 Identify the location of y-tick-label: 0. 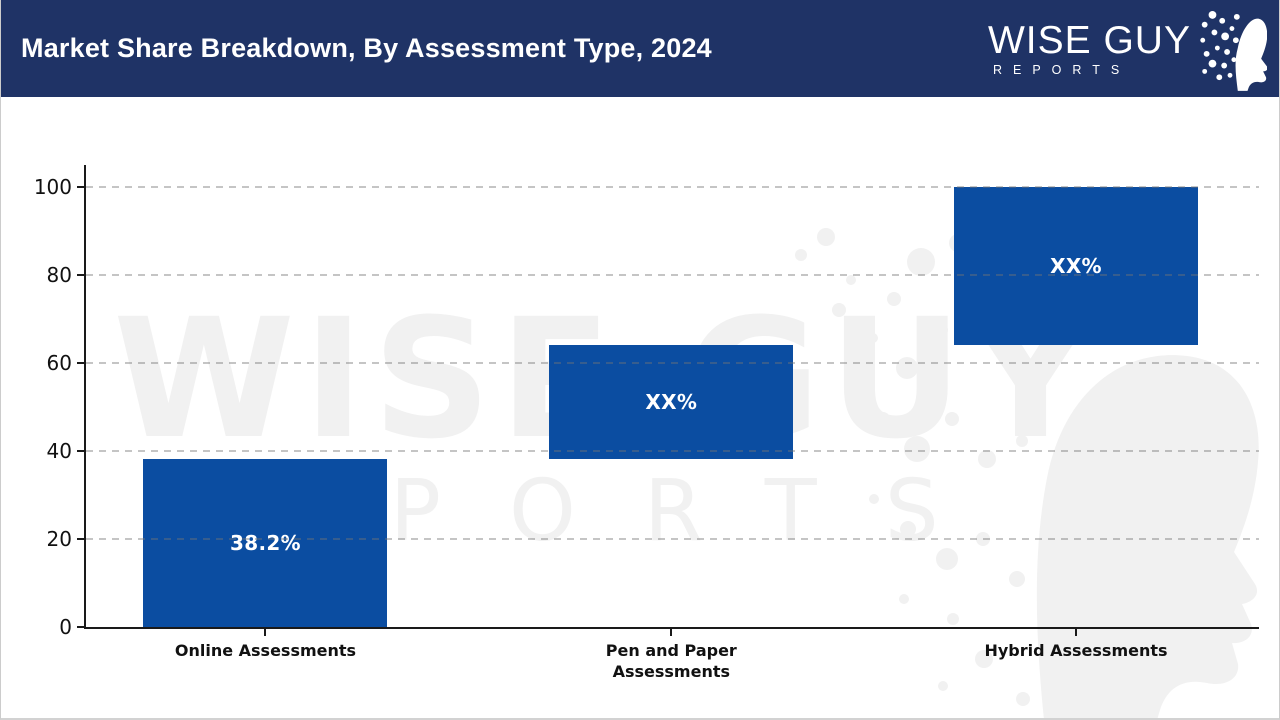
(65, 627).